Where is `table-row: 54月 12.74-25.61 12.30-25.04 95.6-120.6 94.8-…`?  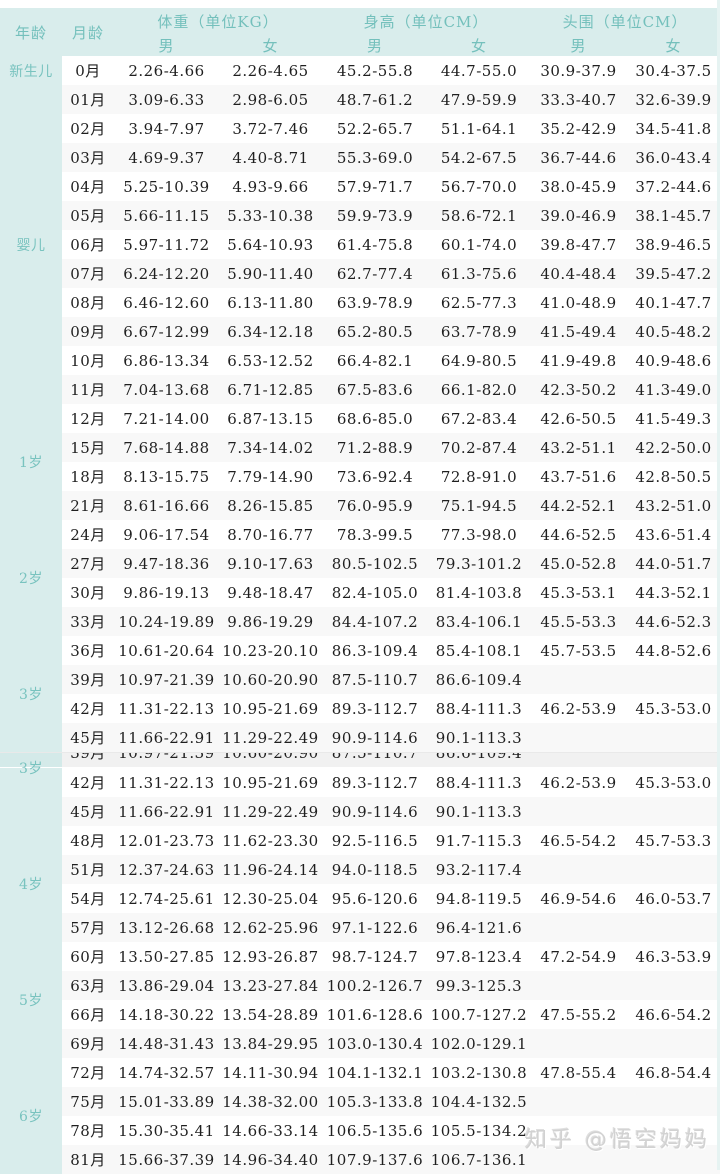
table-row: 54月 12.74-25.61 12.30-25.04 95.6-120.6 94.8-… is located at coordinates (360, 898).